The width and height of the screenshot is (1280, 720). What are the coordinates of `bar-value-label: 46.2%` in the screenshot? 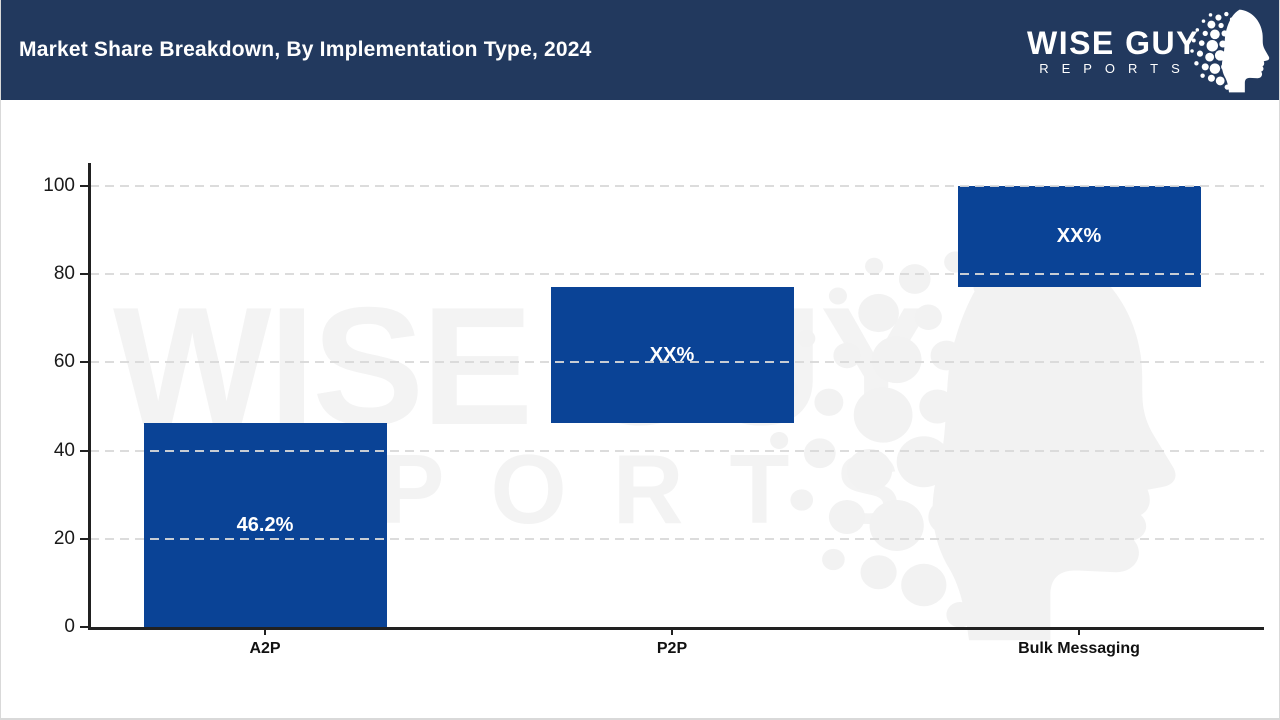 It's located at (265, 524).